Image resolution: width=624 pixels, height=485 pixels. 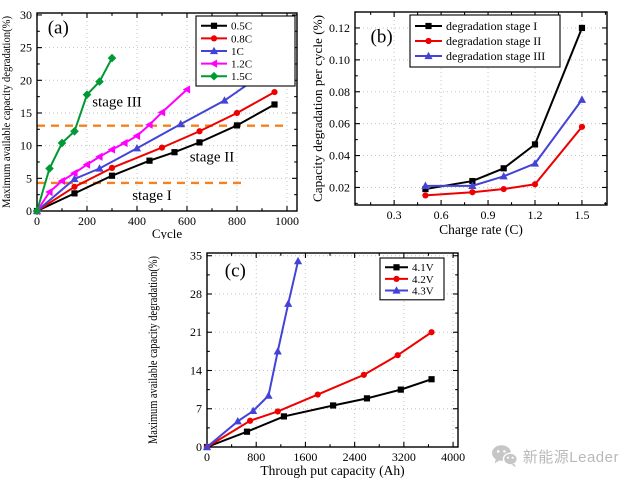 I want to click on series-degradation stage I, so click(x=504, y=108).